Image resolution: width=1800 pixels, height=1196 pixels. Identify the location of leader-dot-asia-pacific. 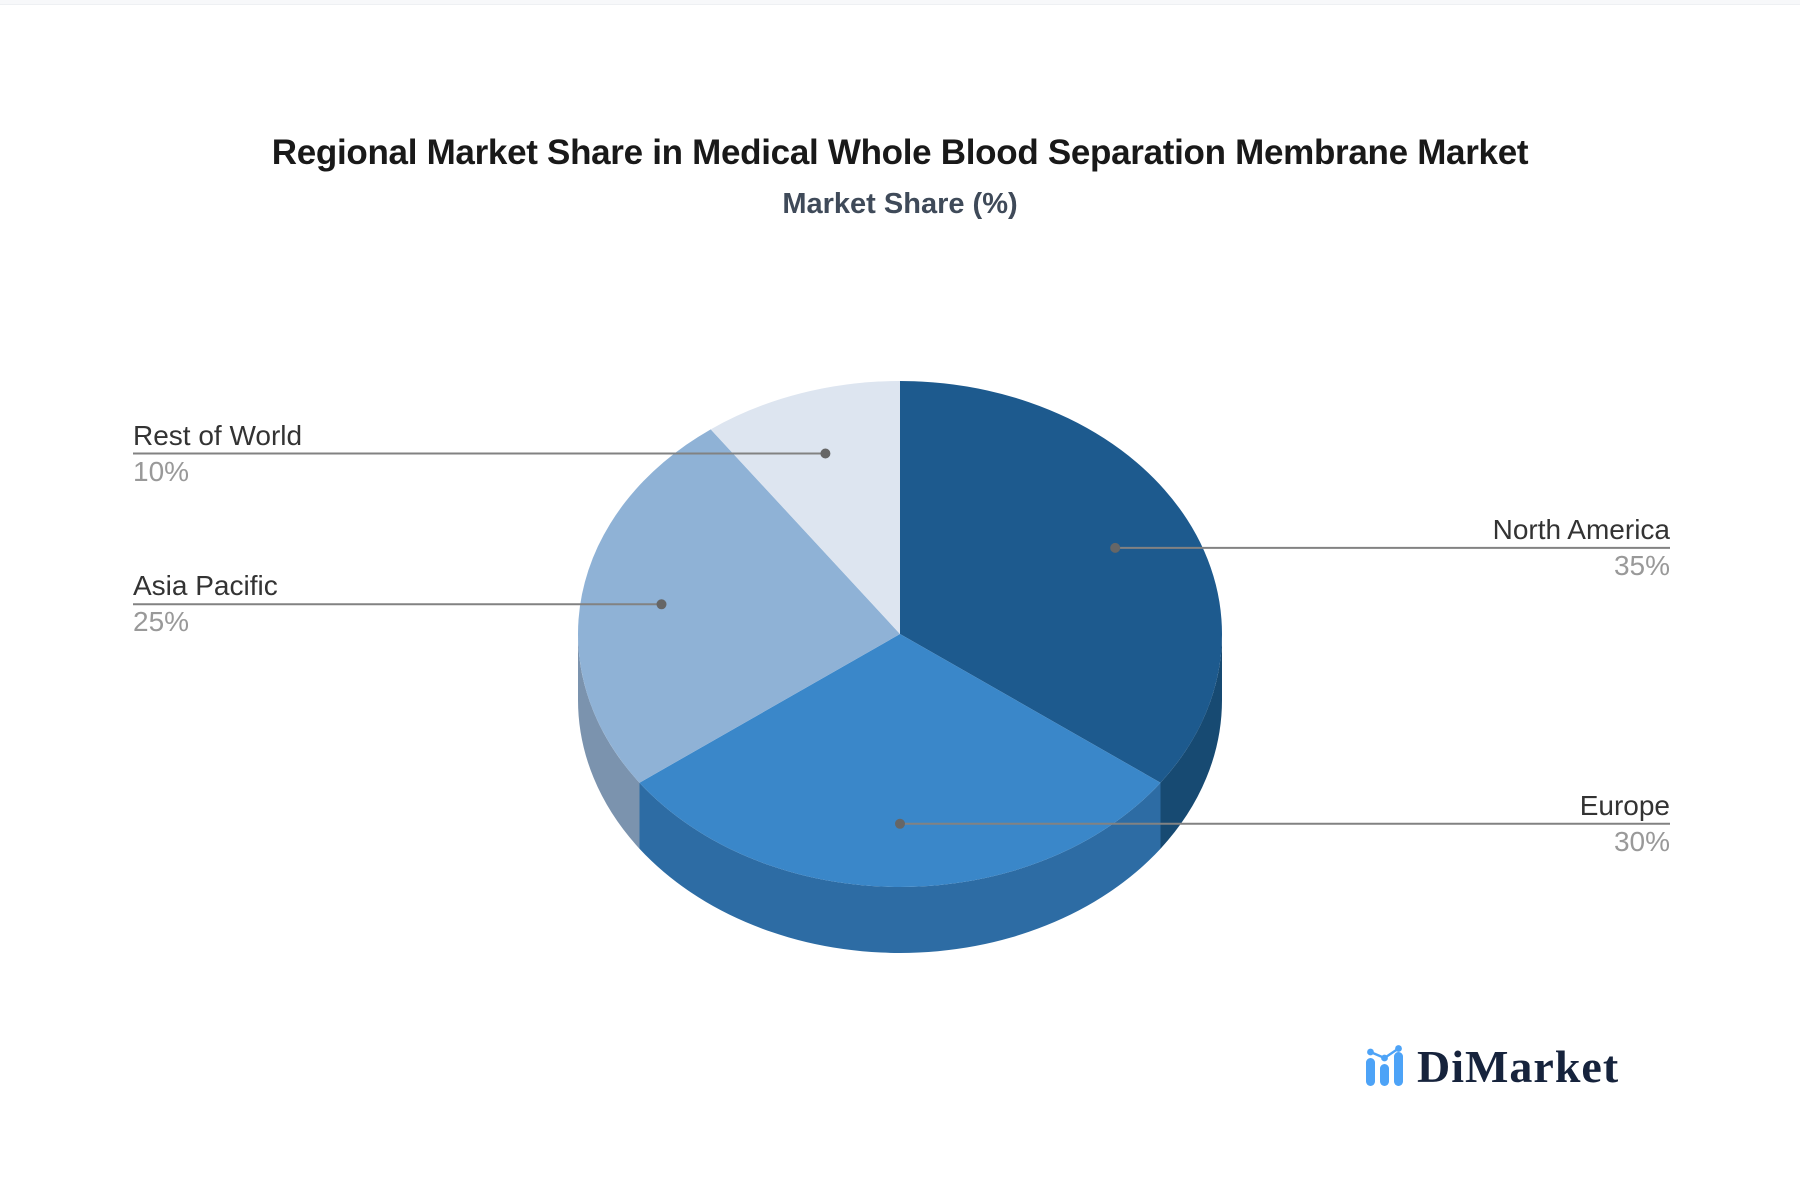
(661, 604).